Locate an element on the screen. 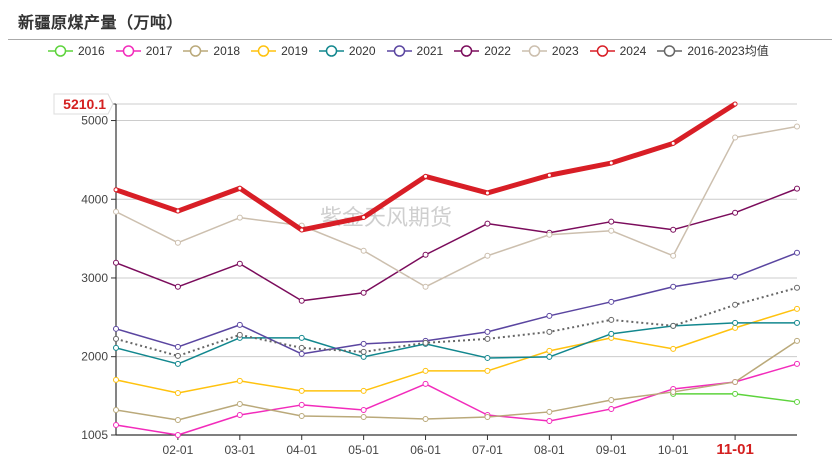 Image resolution: width=840 pixels, height=460 pixels. legend-item: 2016-2023均值 is located at coordinates (713, 50).